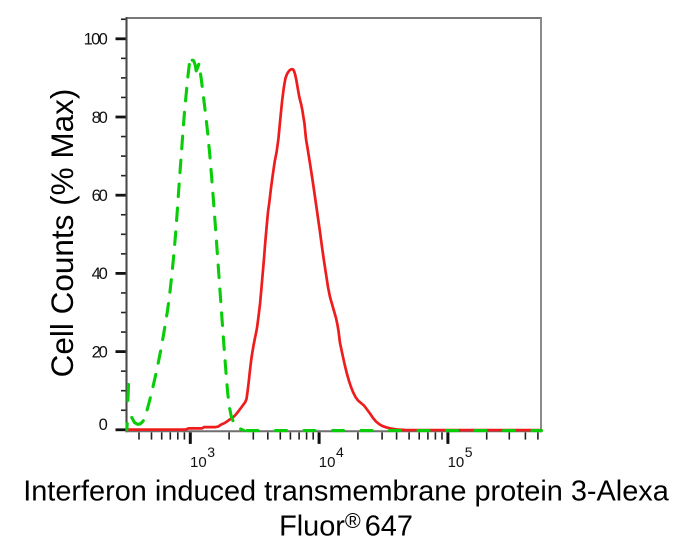 The height and width of the screenshot is (552, 686). What do you see at coordinates (469, 452) in the screenshot?
I see `svg-text: 5` at bounding box center [469, 452].